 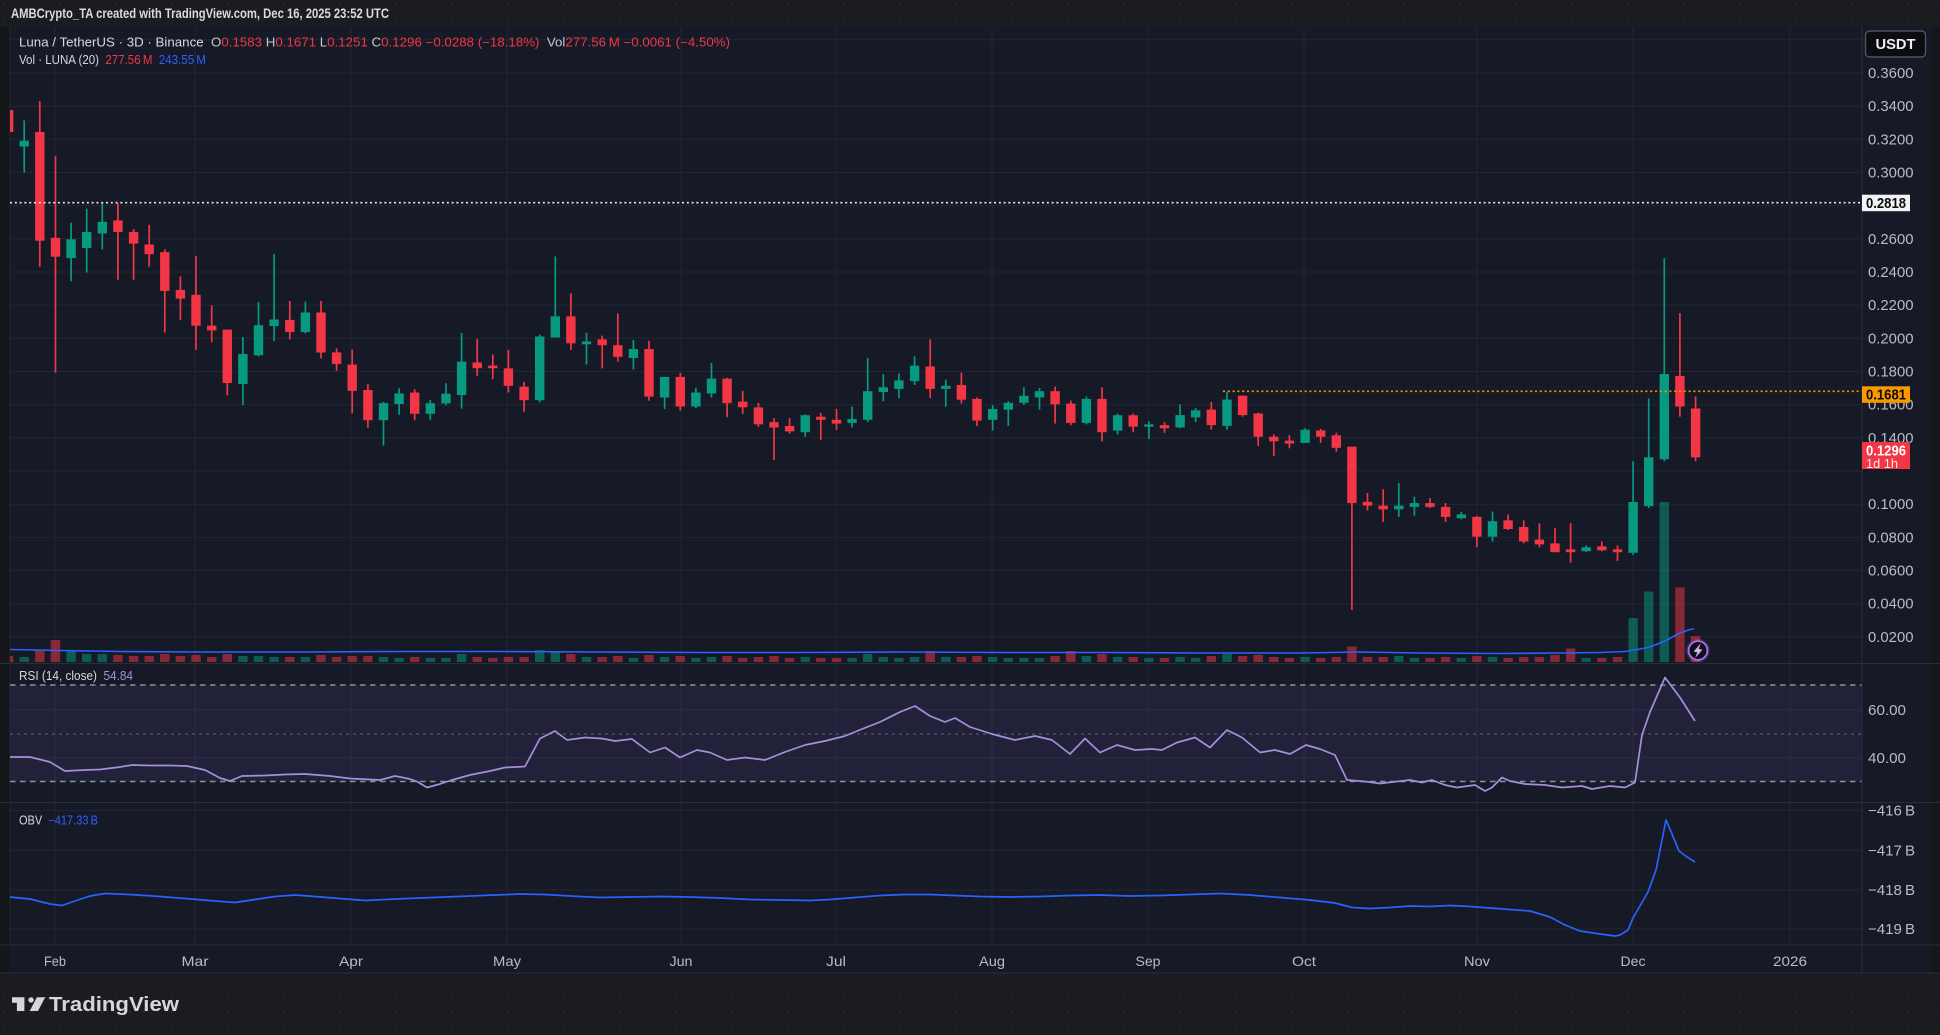 What do you see at coordinates (1887, 710) in the screenshot?
I see `svg-text: 60.00` at bounding box center [1887, 710].